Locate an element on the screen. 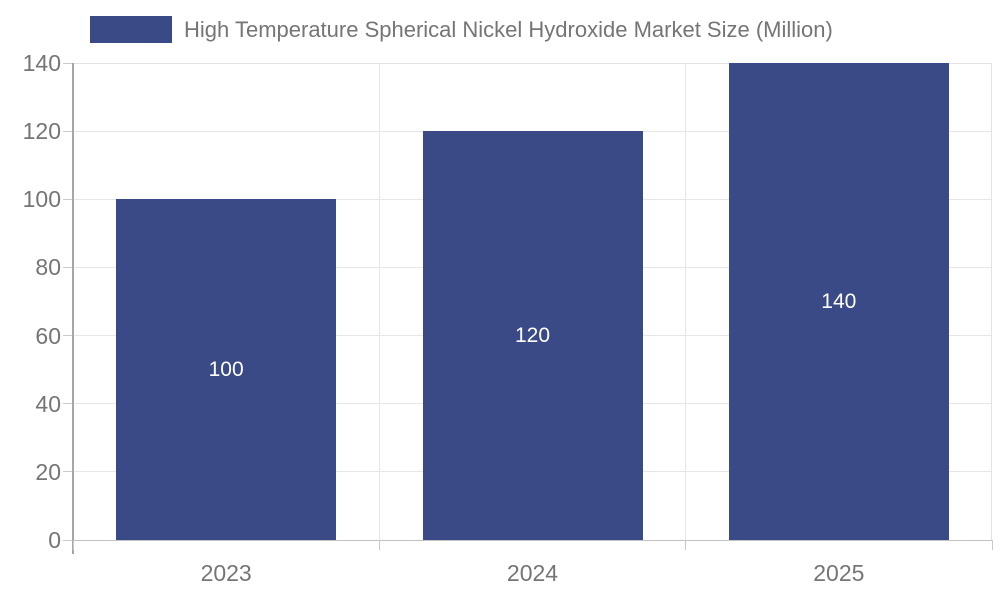 The width and height of the screenshot is (1000, 600). bar-2023: 100 is located at coordinates (226, 369).